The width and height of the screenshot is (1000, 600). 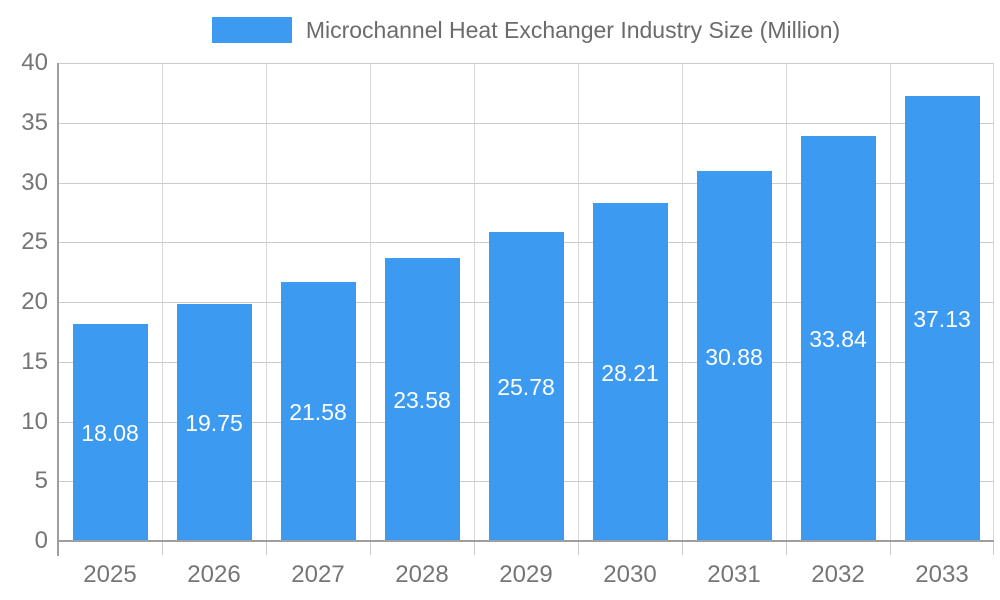 I want to click on bar-2031, so click(x=734, y=355).